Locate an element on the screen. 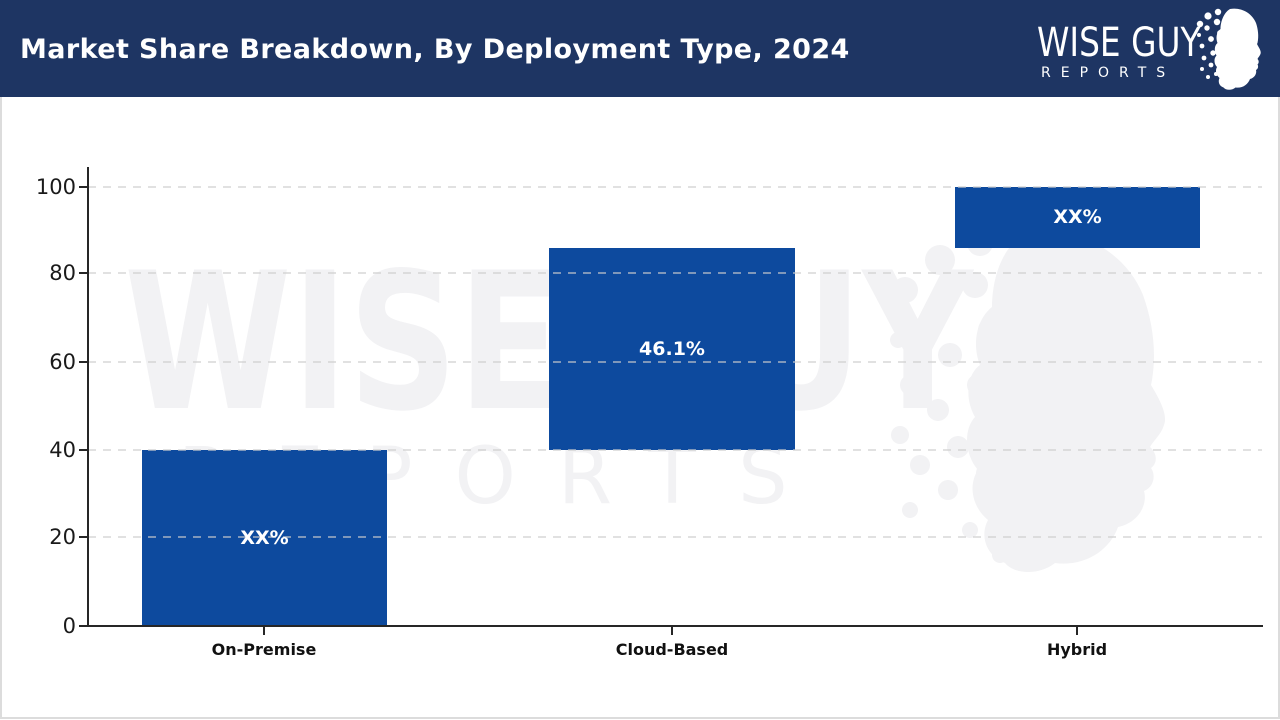 The width and height of the screenshot is (1280, 720). bar-value-label-hybrid: XX% is located at coordinates (1077, 217).